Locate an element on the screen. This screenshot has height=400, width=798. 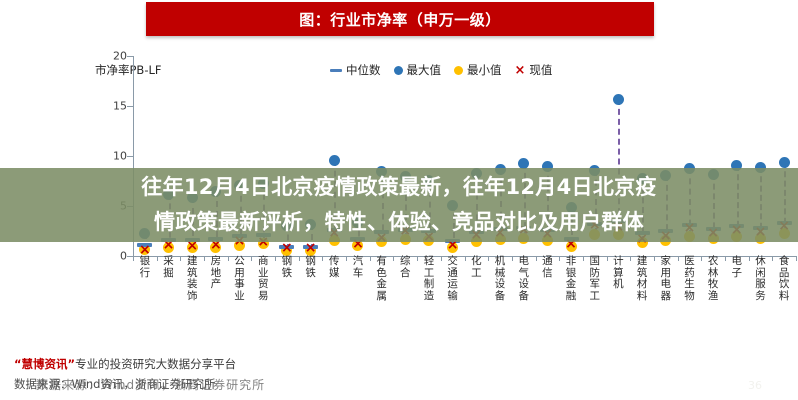
y-tick-label: 20 is located at coordinates (120, 56).